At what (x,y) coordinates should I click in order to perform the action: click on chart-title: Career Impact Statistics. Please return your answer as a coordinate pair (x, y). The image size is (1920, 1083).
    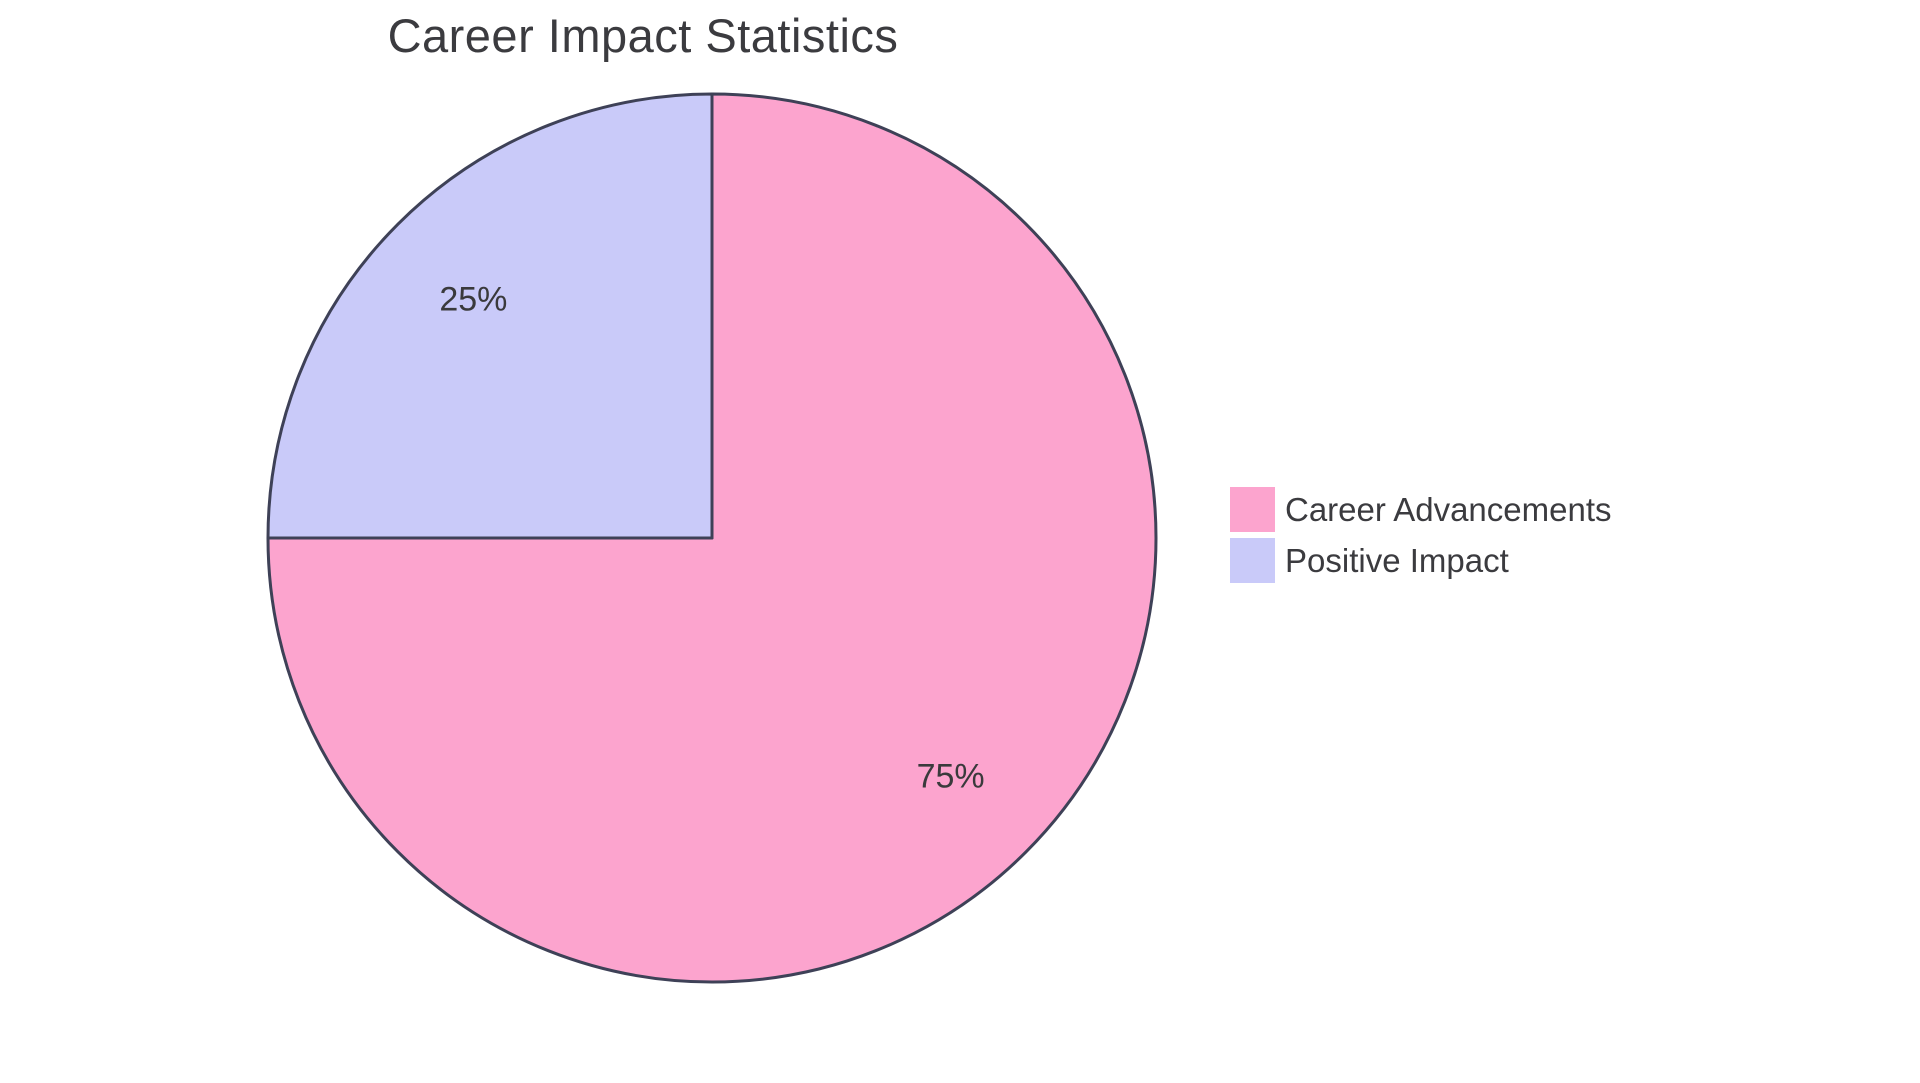
    Looking at the image, I should click on (643, 35).